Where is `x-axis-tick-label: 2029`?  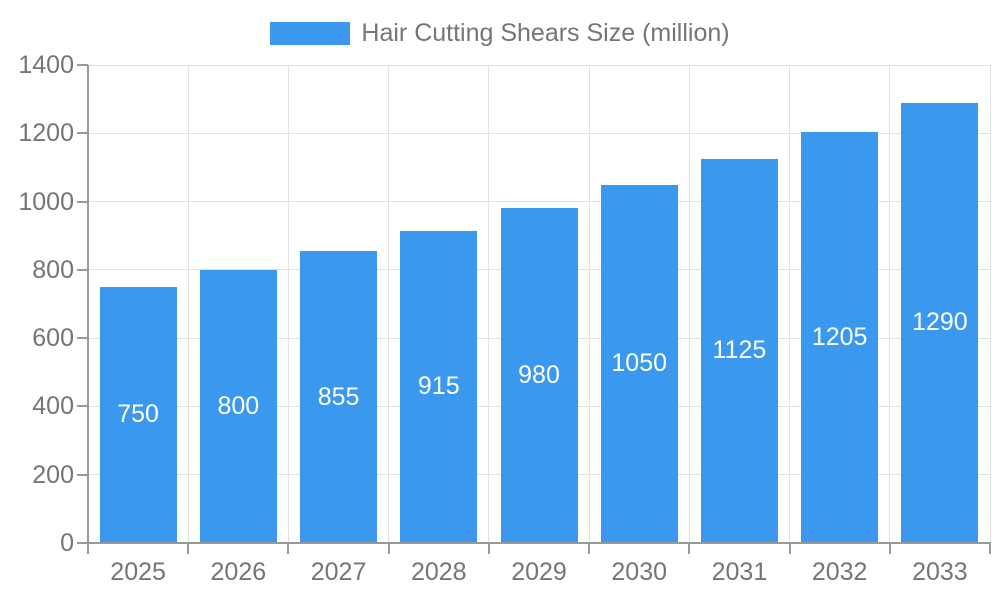
x-axis-tick-label: 2029 is located at coordinates (539, 572).